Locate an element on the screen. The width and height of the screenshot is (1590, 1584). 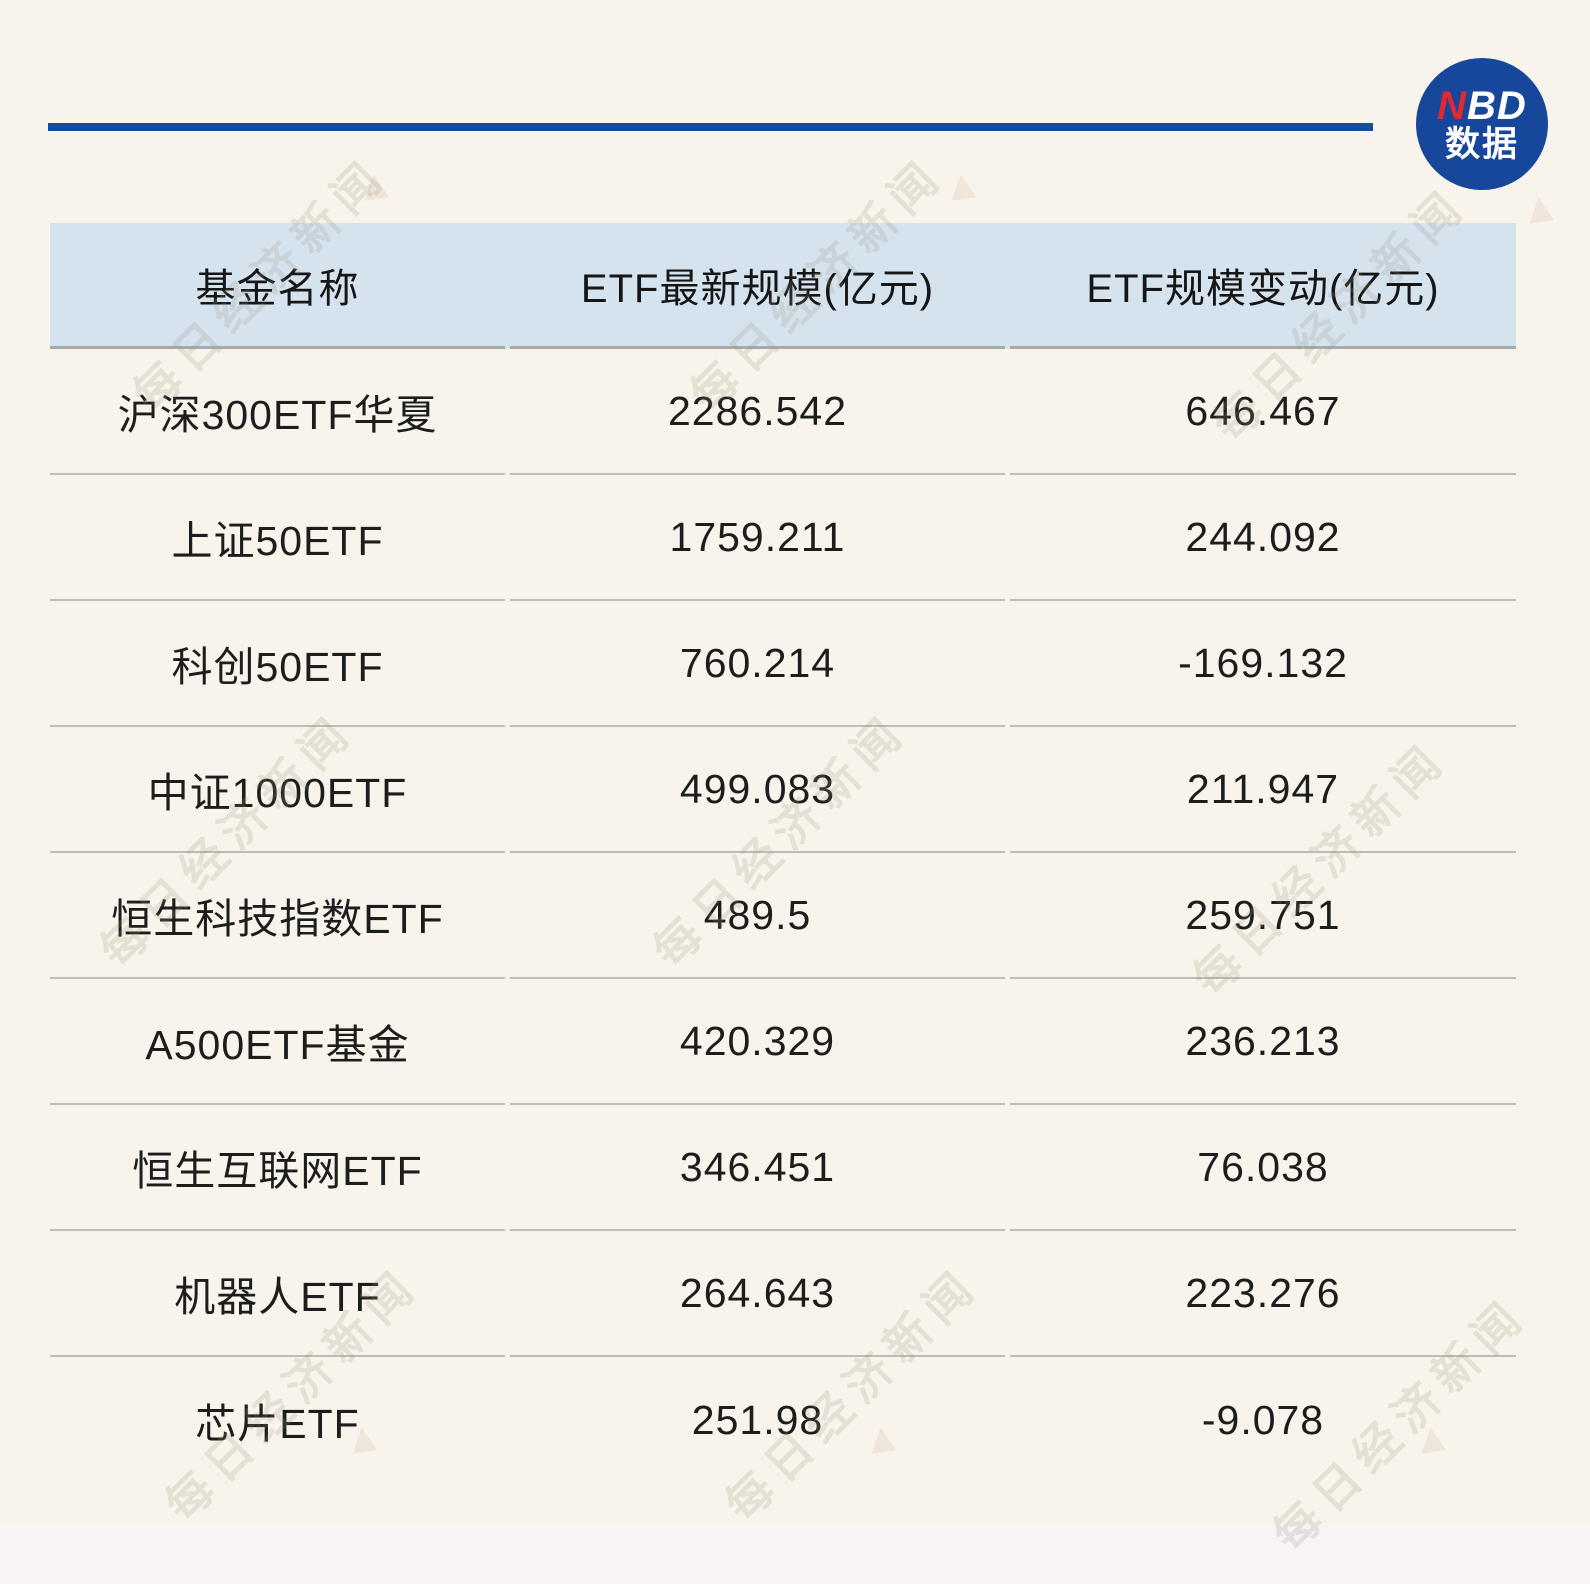
table-row: 科创50ETF 760.214 -169.132 is located at coordinates (783, 664).